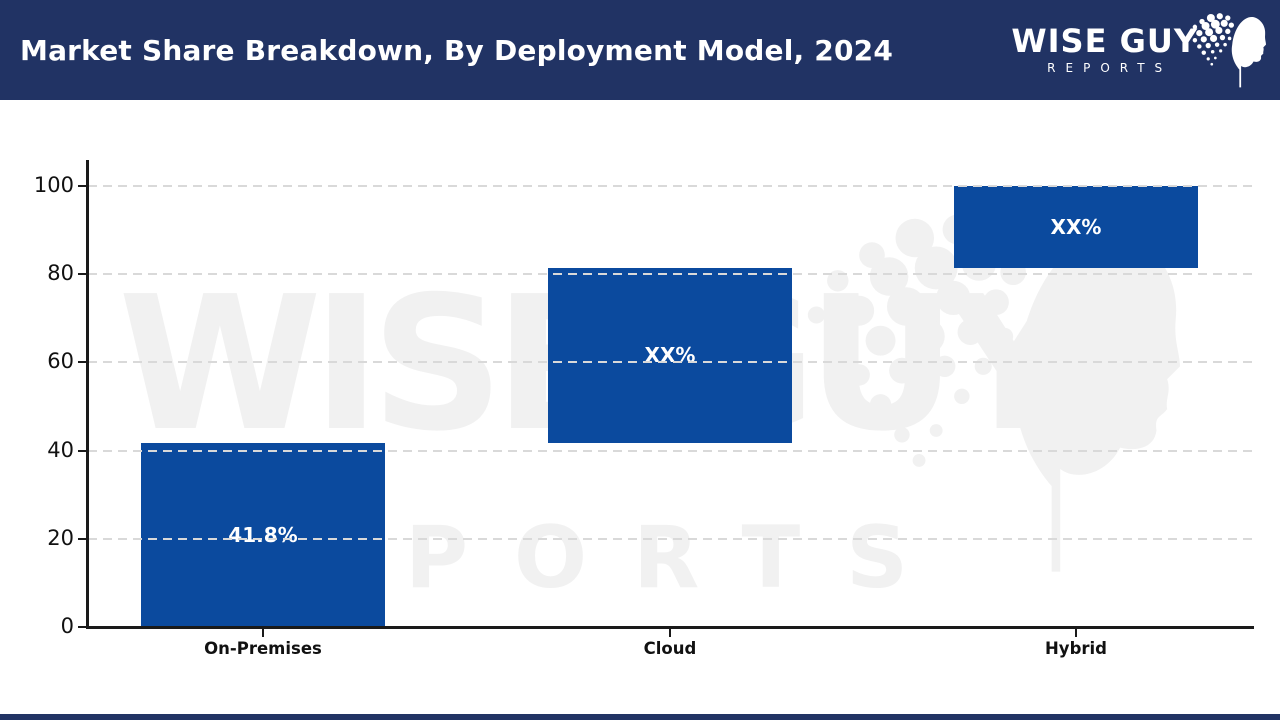 The width and height of the screenshot is (1280, 720). I want to click on brand-logo-wordmark: WISE GUY, so click(1104, 41).